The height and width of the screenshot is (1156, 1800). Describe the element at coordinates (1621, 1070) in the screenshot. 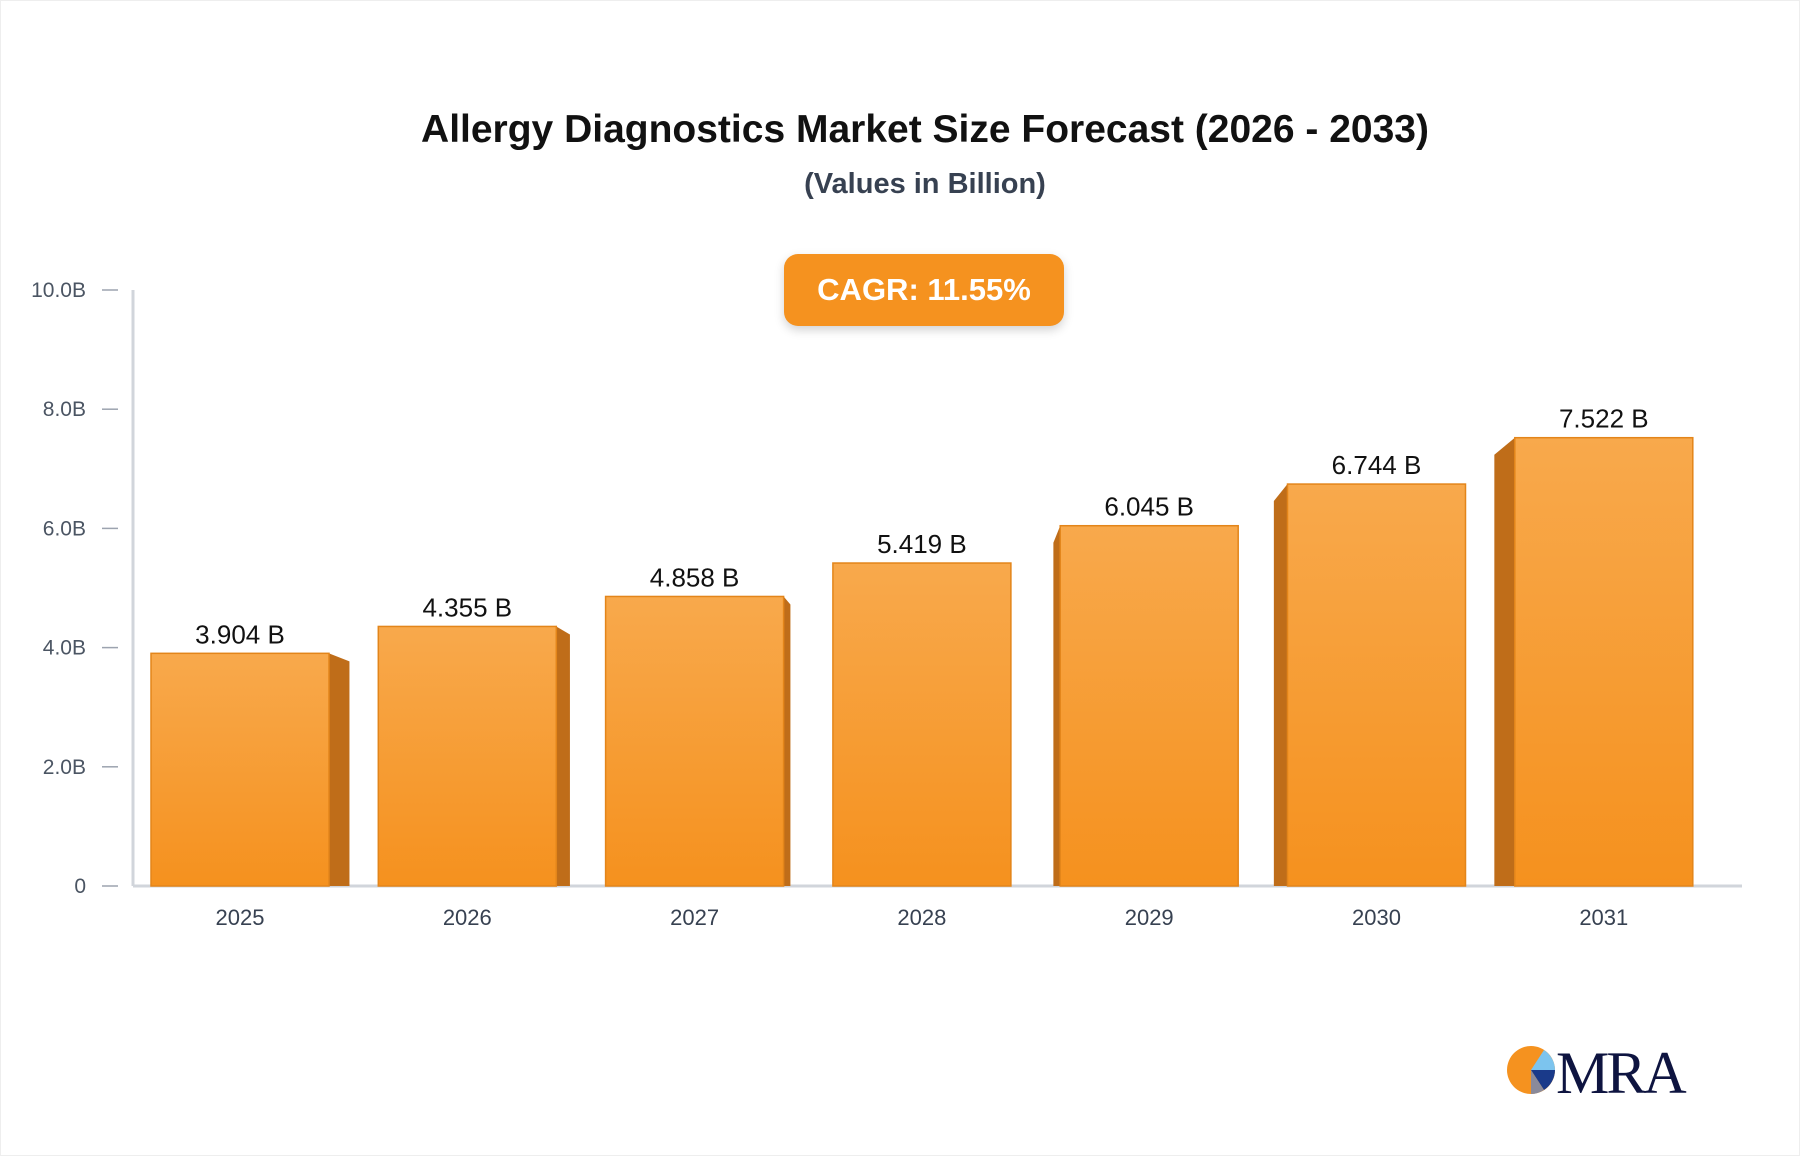

I see `svg-text: MRA` at that location.